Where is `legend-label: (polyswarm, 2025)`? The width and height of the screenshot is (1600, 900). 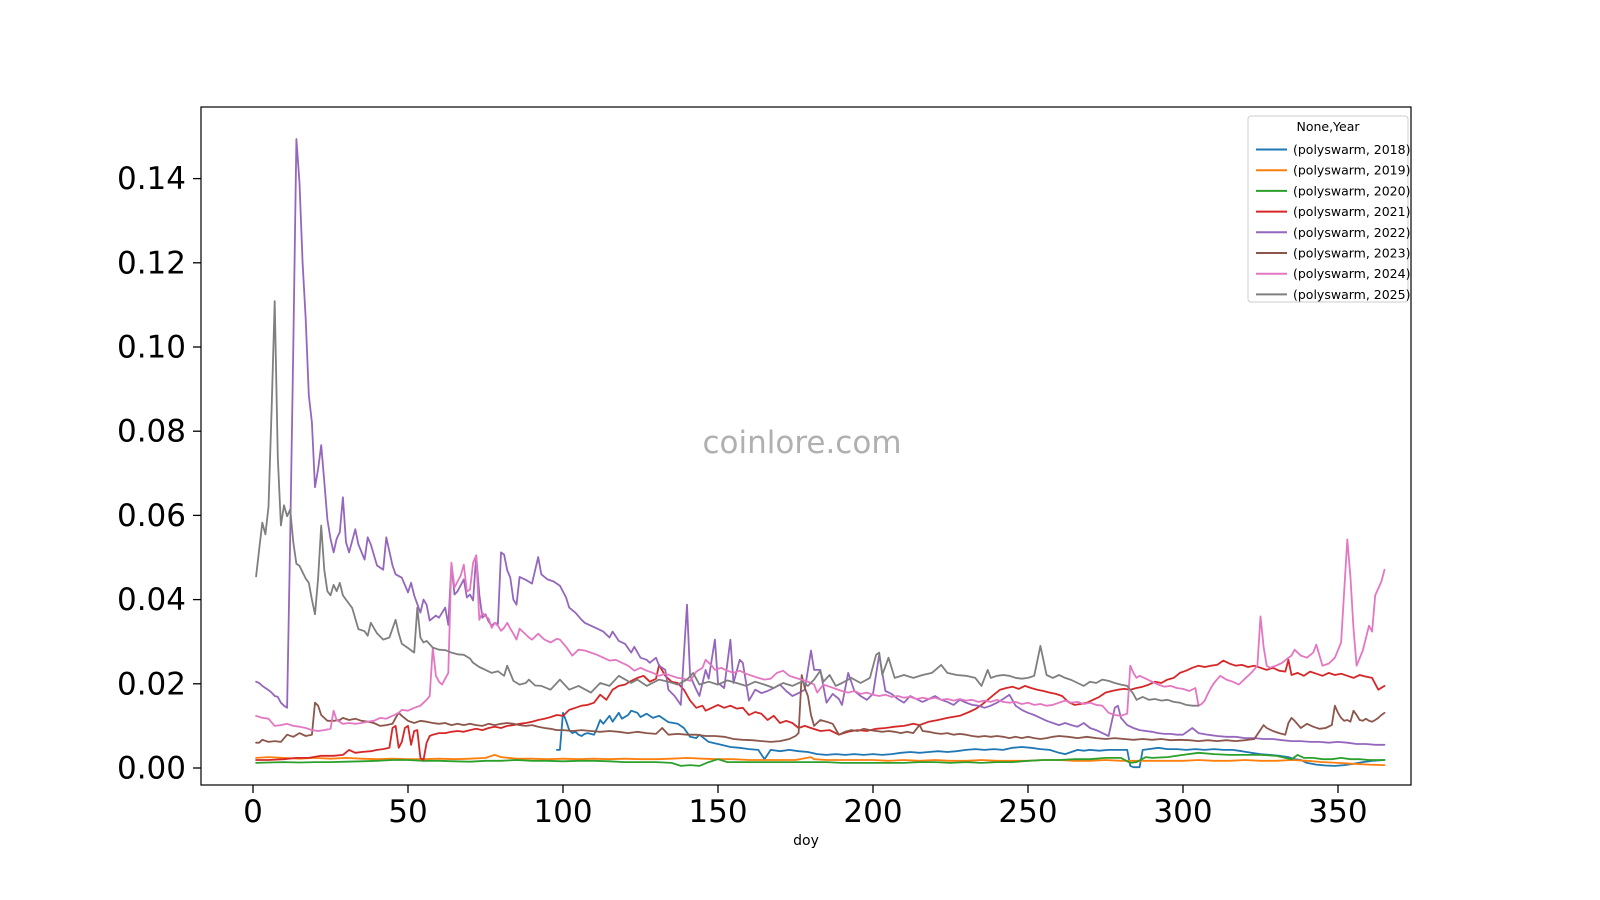 legend-label: (polyswarm, 2025) is located at coordinates (1351, 294).